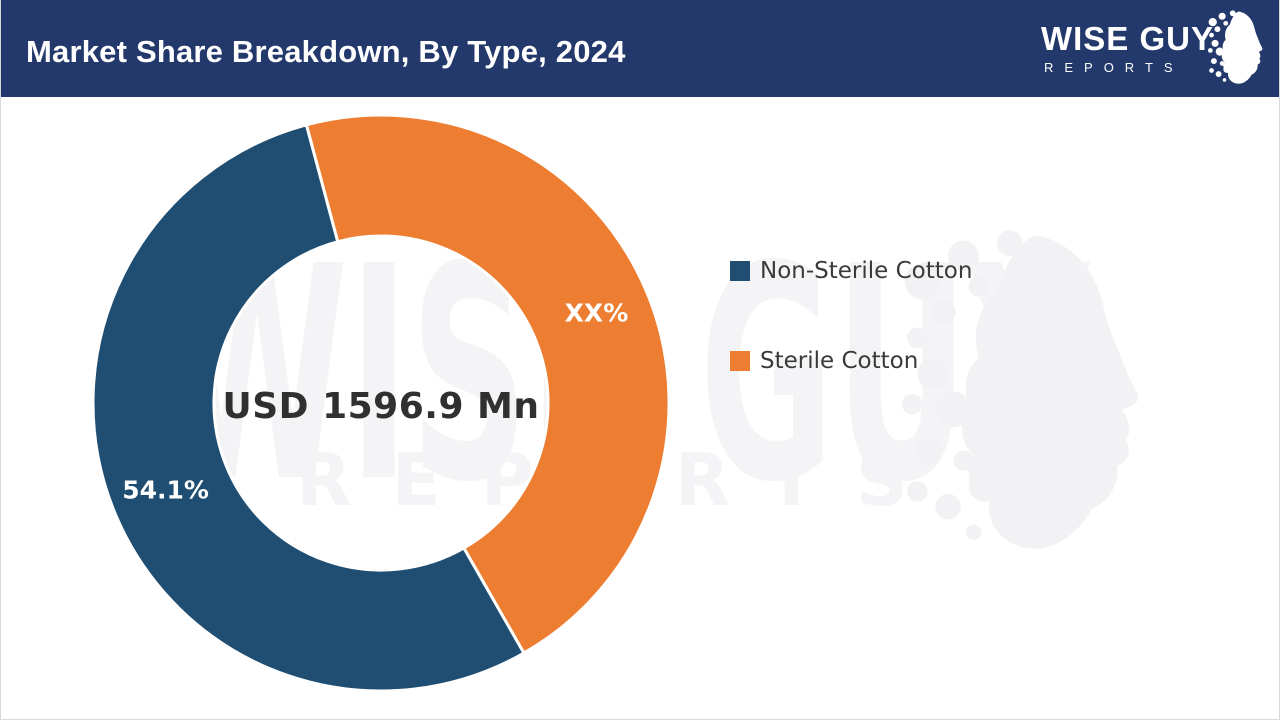  Describe the element at coordinates (851, 316) in the screenshot. I see `chart-legend: Non-Sterile Cotton Sterile Cotton` at that location.